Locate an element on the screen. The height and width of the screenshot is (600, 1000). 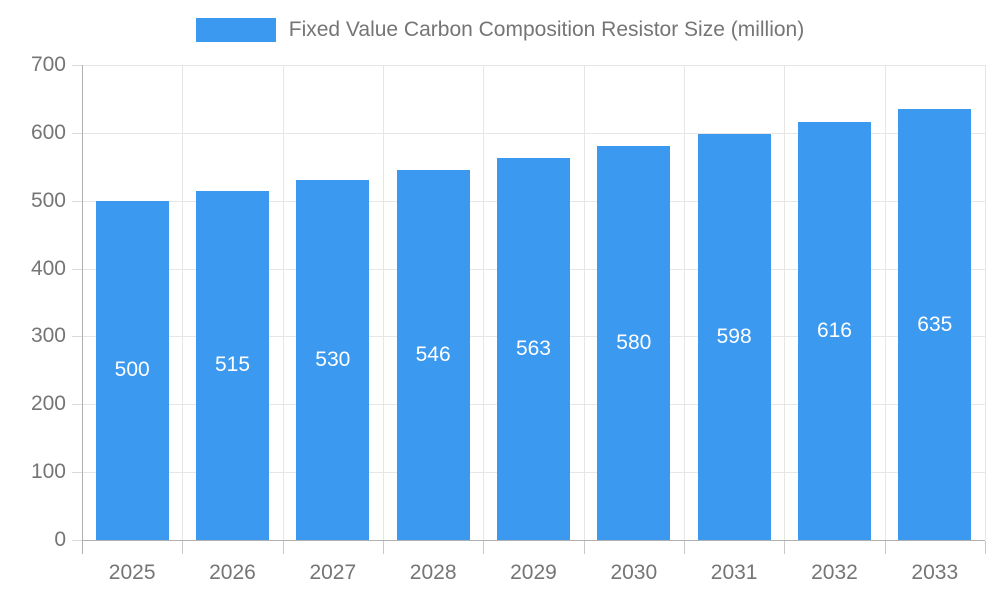
y-axis-tick-label: 300 is located at coordinates (48, 336).